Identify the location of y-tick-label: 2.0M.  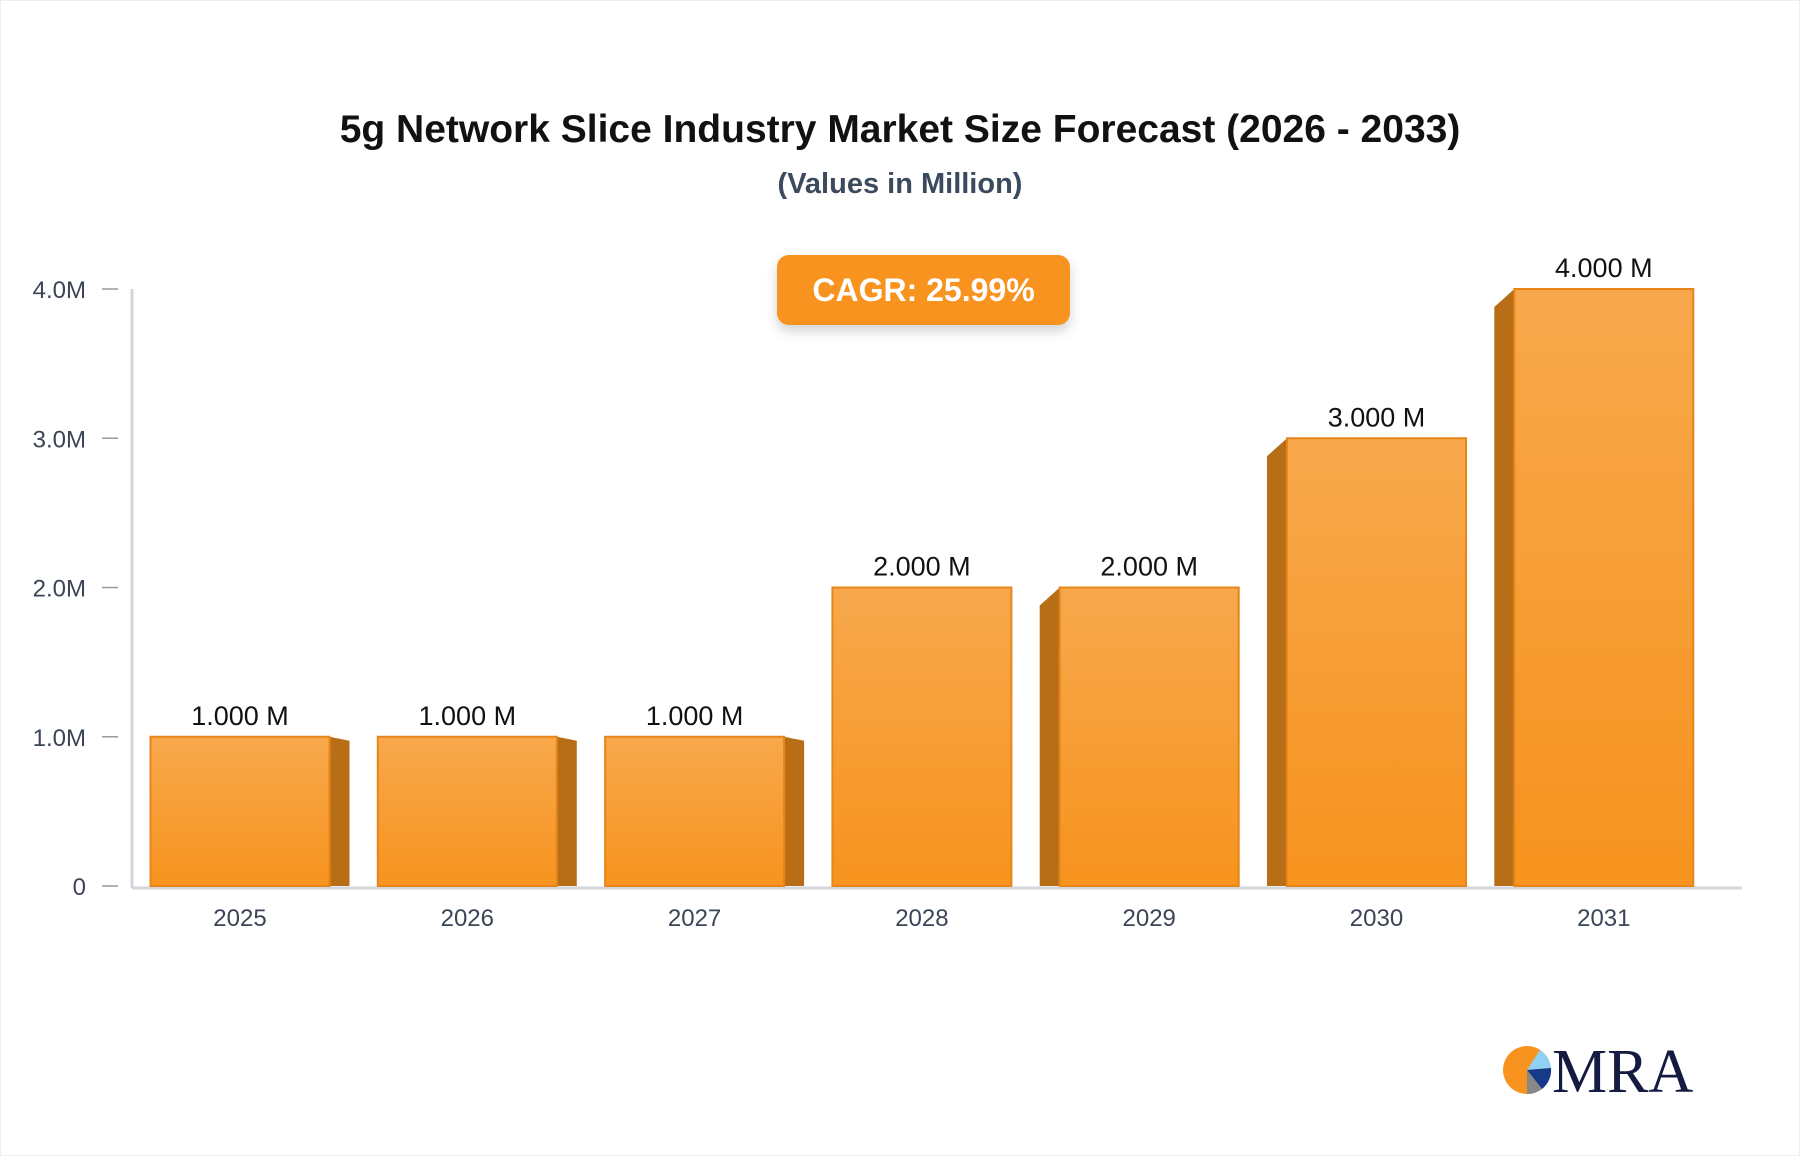
(59, 589).